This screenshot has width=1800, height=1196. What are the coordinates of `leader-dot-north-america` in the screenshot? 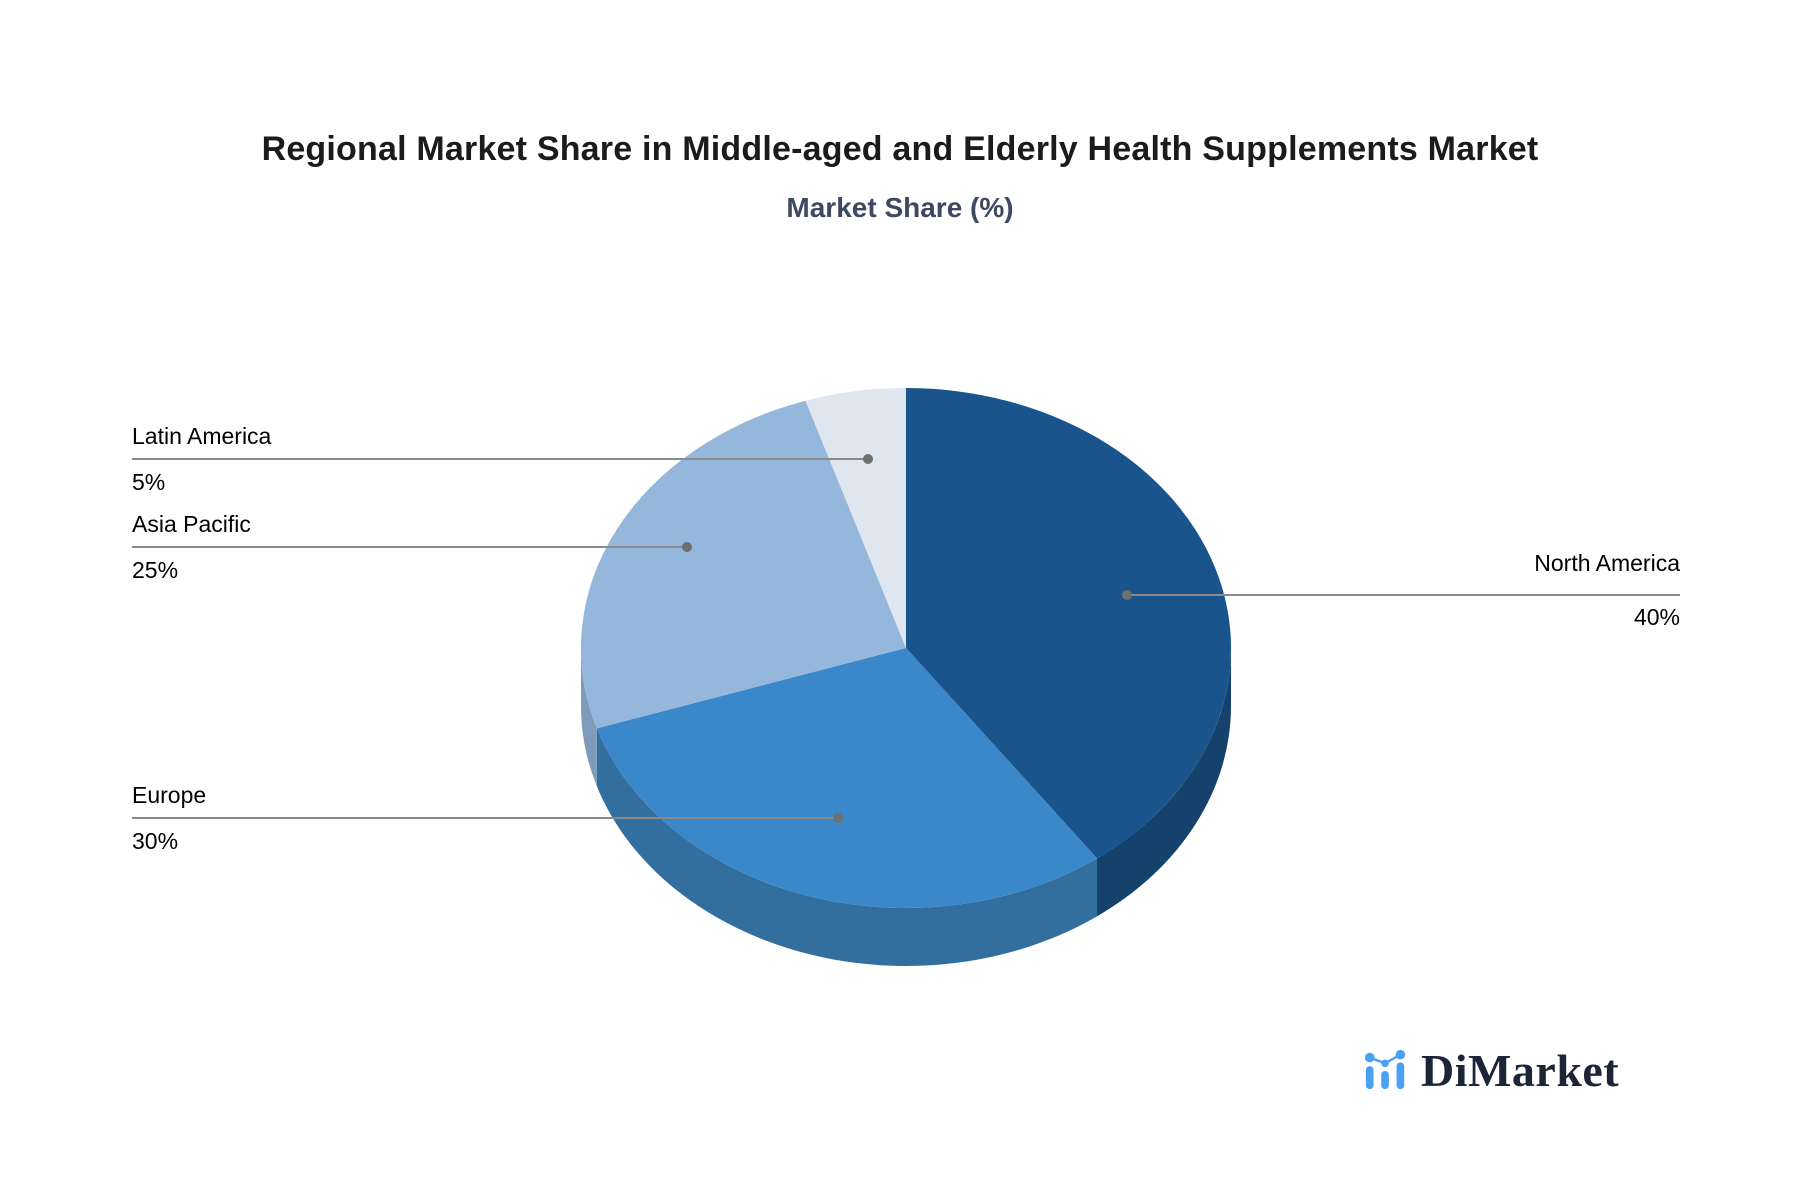 It's located at (1127, 595).